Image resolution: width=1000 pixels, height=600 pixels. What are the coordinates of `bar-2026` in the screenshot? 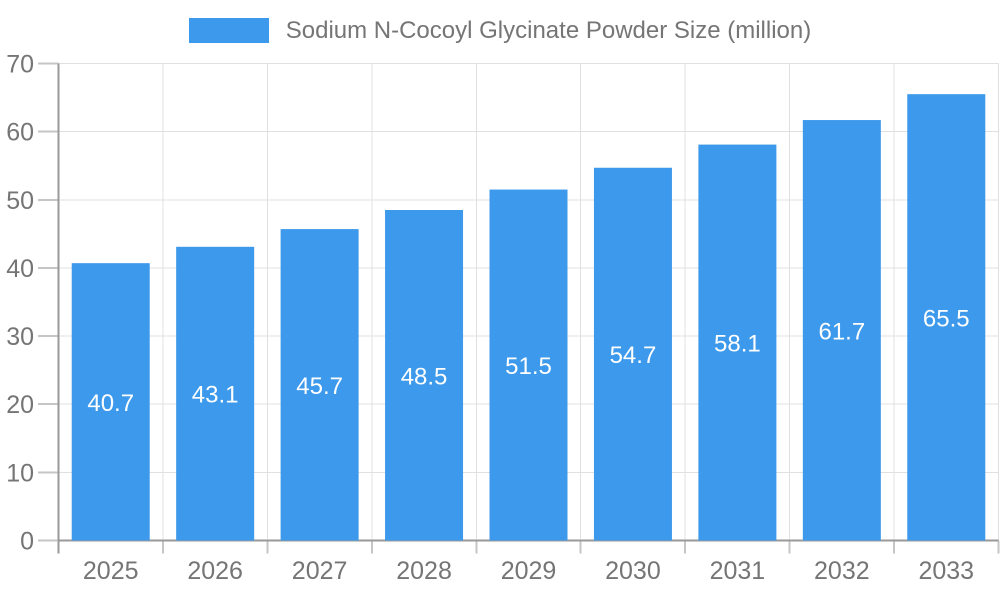 It's located at (215, 393).